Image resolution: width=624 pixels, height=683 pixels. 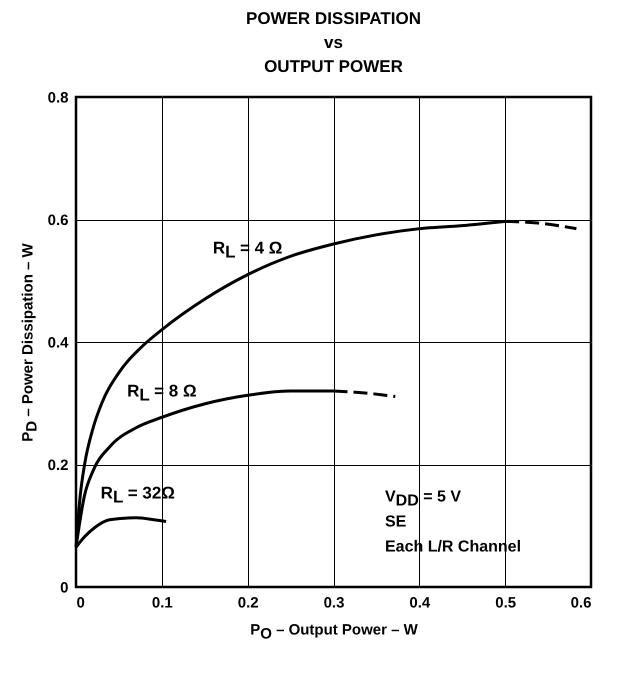 What do you see at coordinates (59, 343) in the screenshot?
I see `y-tick-label: 0.4` at bounding box center [59, 343].